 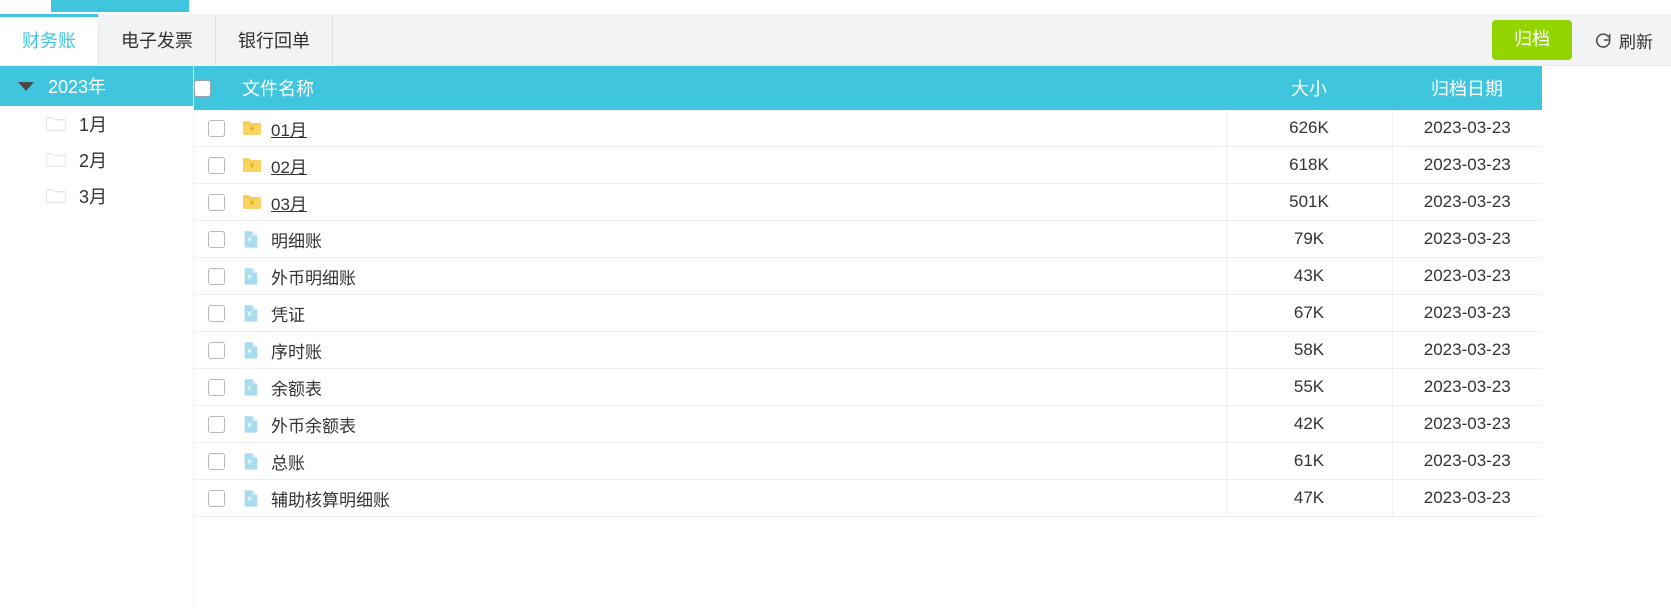 What do you see at coordinates (1532, 40) in the screenshot?
I see `archive-button: 归档` at bounding box center [1532, 40].